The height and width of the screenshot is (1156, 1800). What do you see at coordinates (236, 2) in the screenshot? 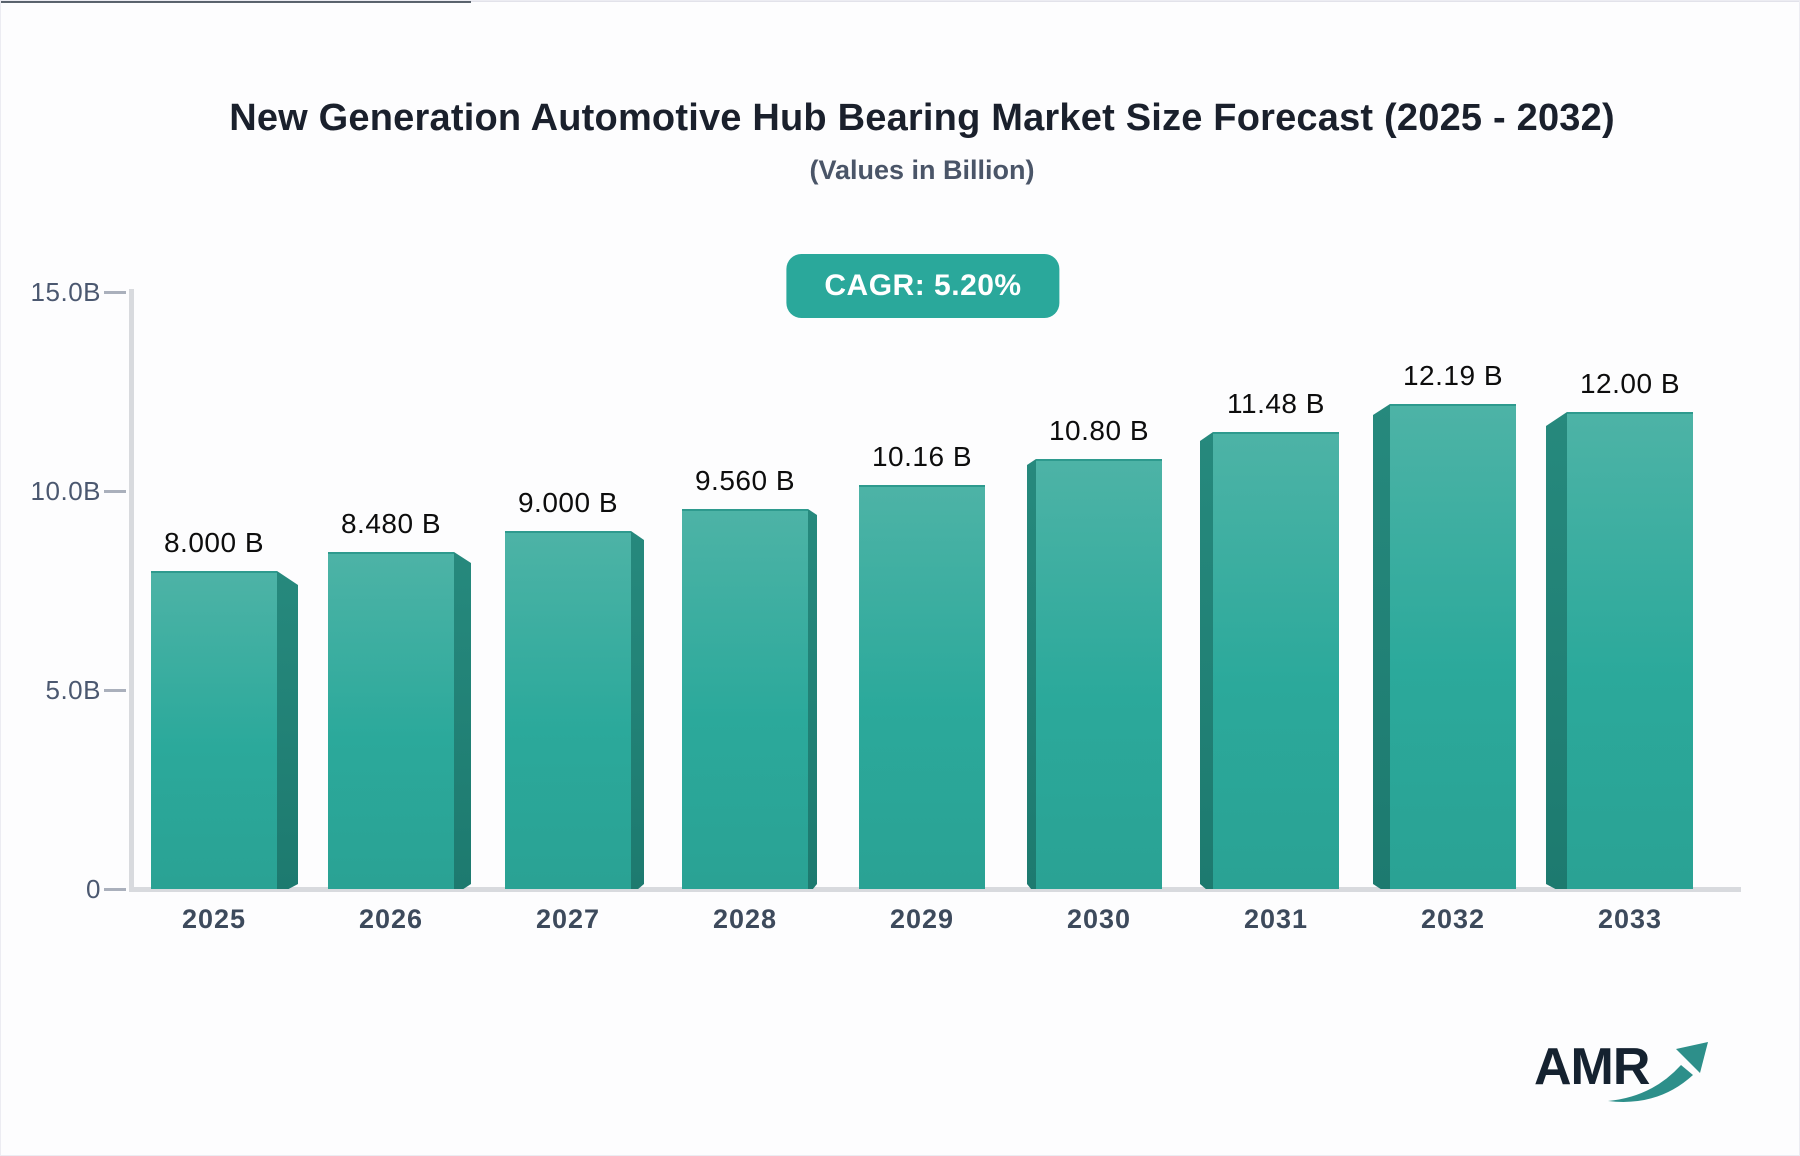
I see `top-edge-artifact` at bounding box center [236, 2].